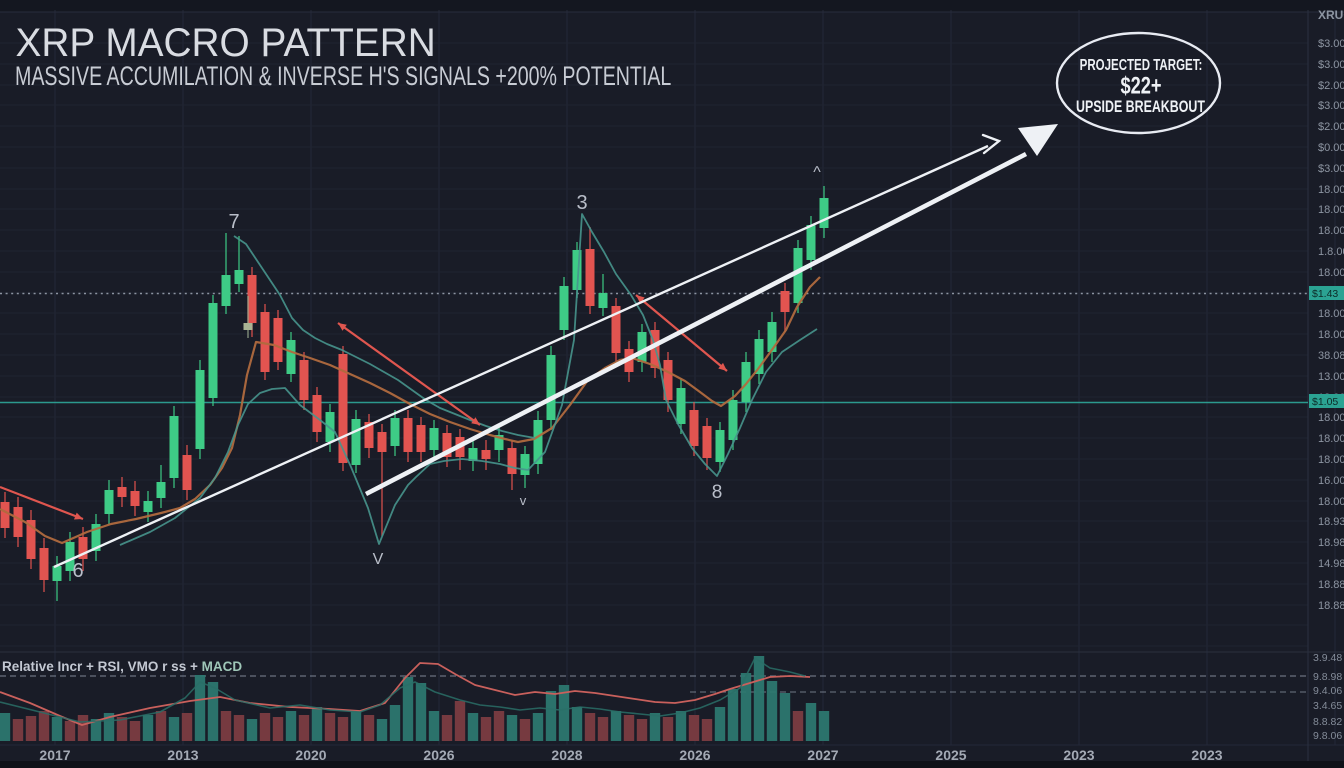 The height and width of the screenshot is (768, 1344). Describe the element at coordinates (1331, 252) in the screenshot. I see `svg-text: 1.8.00` at that location.